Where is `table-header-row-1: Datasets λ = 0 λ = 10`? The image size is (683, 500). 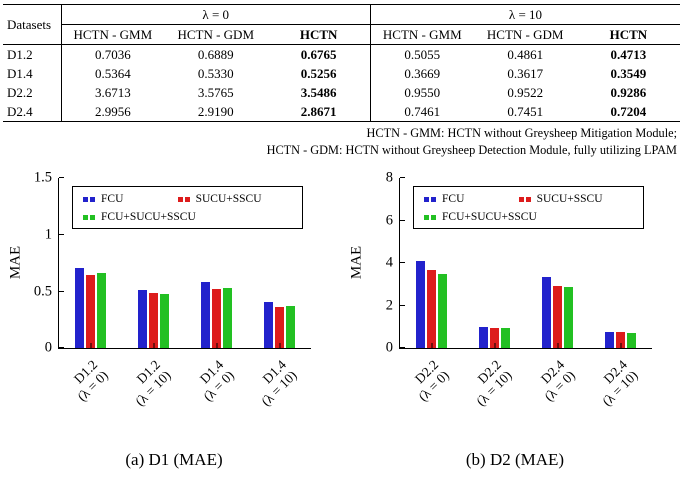
table-header-row-1: Datasets λ = 0 λ = 10 is located at coordinates (341, 24).